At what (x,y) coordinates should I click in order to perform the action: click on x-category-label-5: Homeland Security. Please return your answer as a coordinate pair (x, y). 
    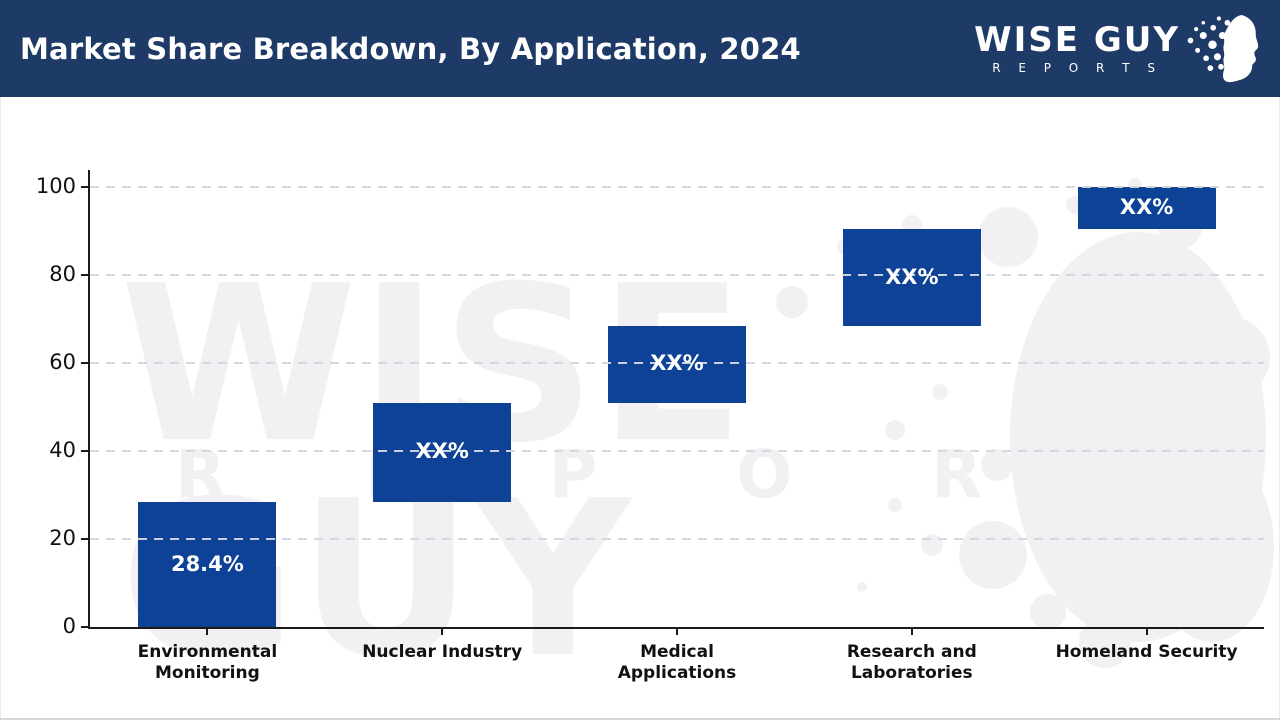
    Looking at the image, I should click on (1146, 652).